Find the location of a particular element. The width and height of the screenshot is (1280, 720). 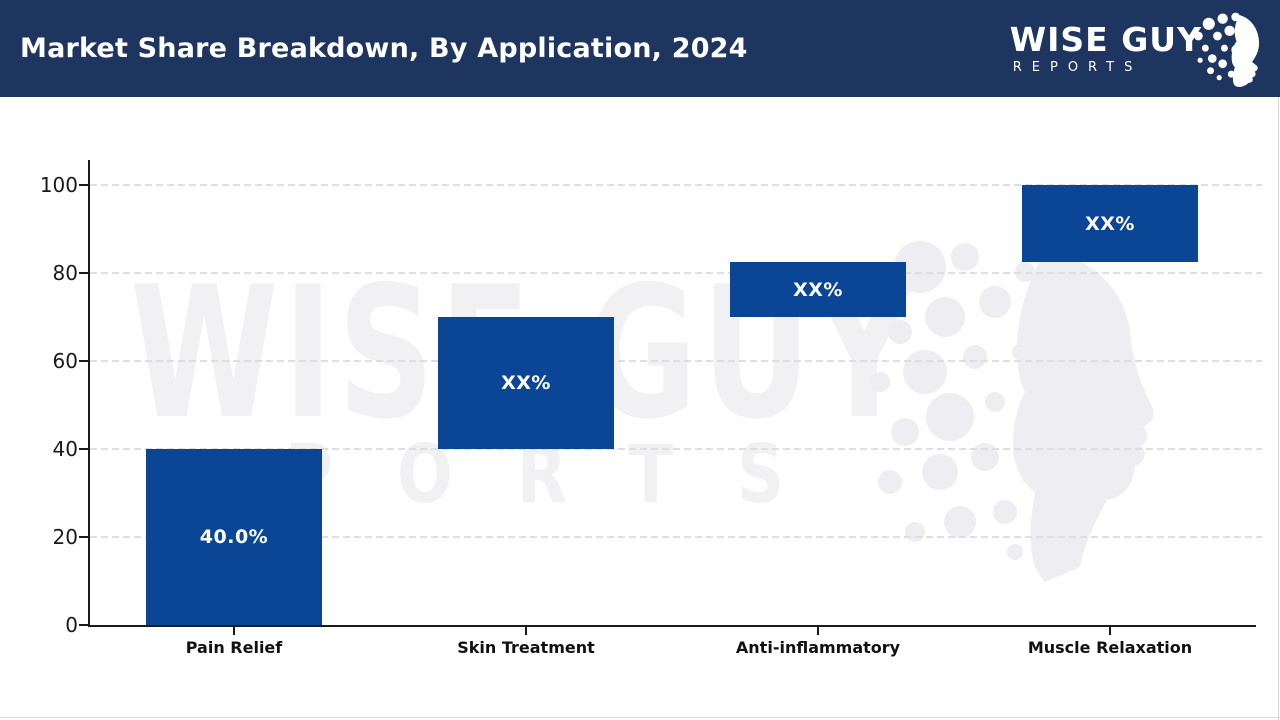

brand-text: WISE GUY REPORTS is located at coordinates (1106, 49).